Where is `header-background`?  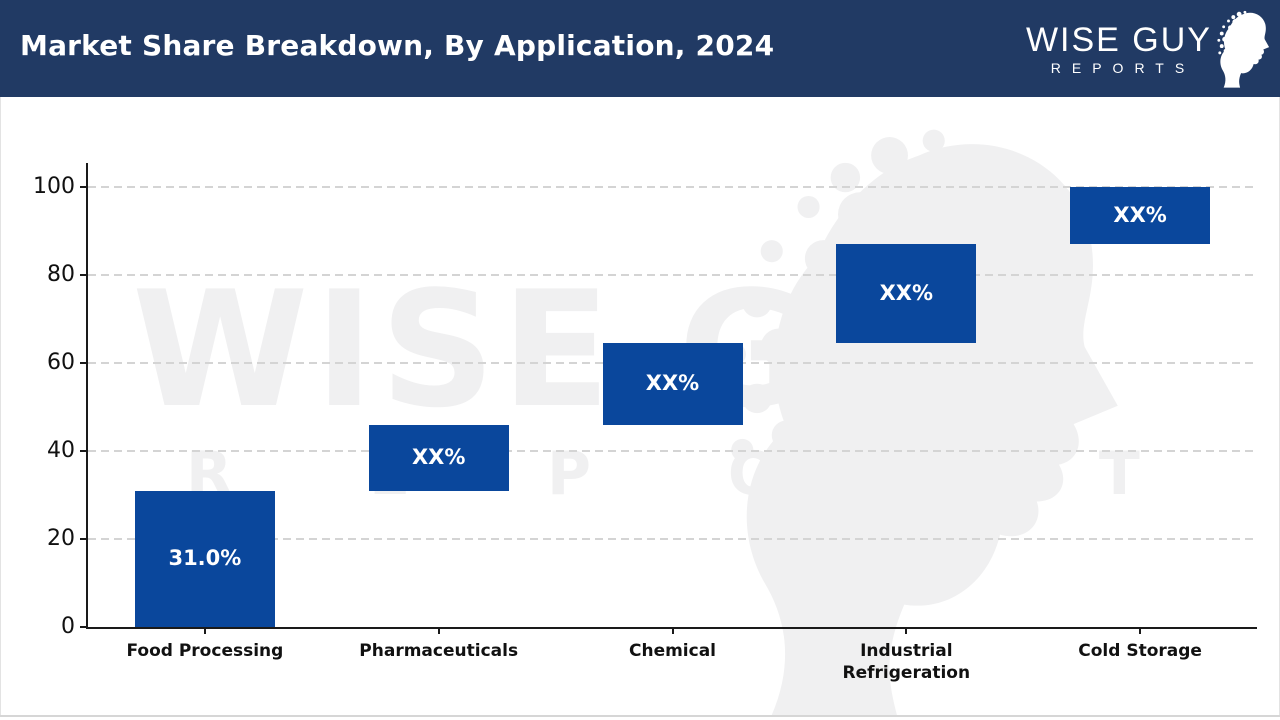 header-background is located at coordinates (640, 48).